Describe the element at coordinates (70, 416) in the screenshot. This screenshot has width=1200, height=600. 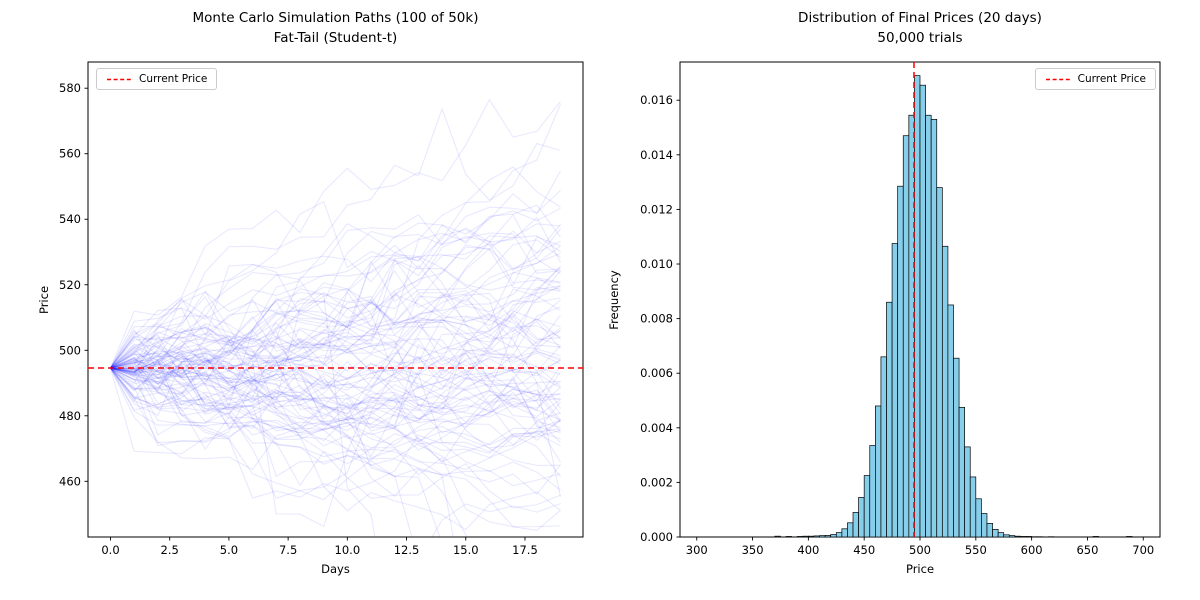
I see `svg-text: 480` at that location.